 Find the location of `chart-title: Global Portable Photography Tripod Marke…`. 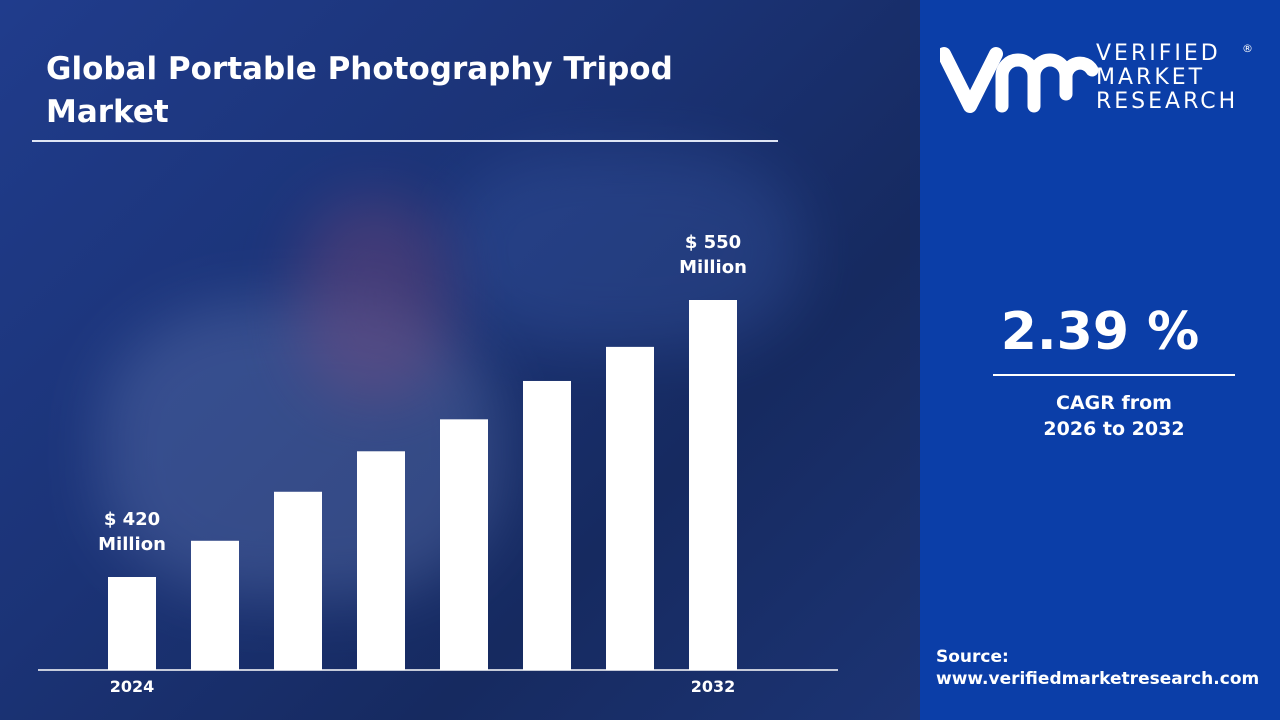

chart-title: Global Portable Photography Tripod Marke… is located at coordinates (359, 90).